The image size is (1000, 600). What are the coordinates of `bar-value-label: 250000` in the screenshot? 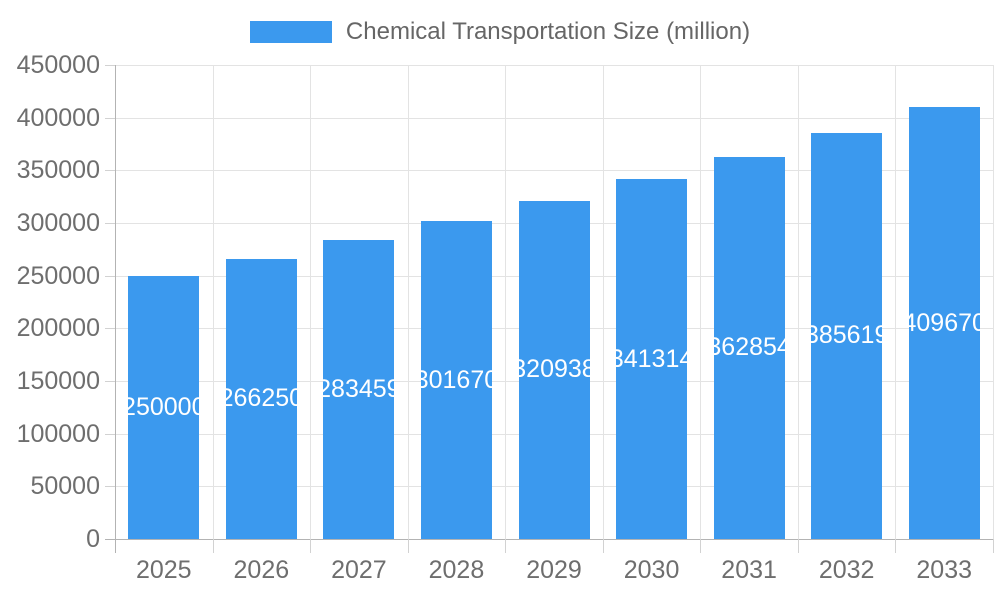 It's located at (164, 406).